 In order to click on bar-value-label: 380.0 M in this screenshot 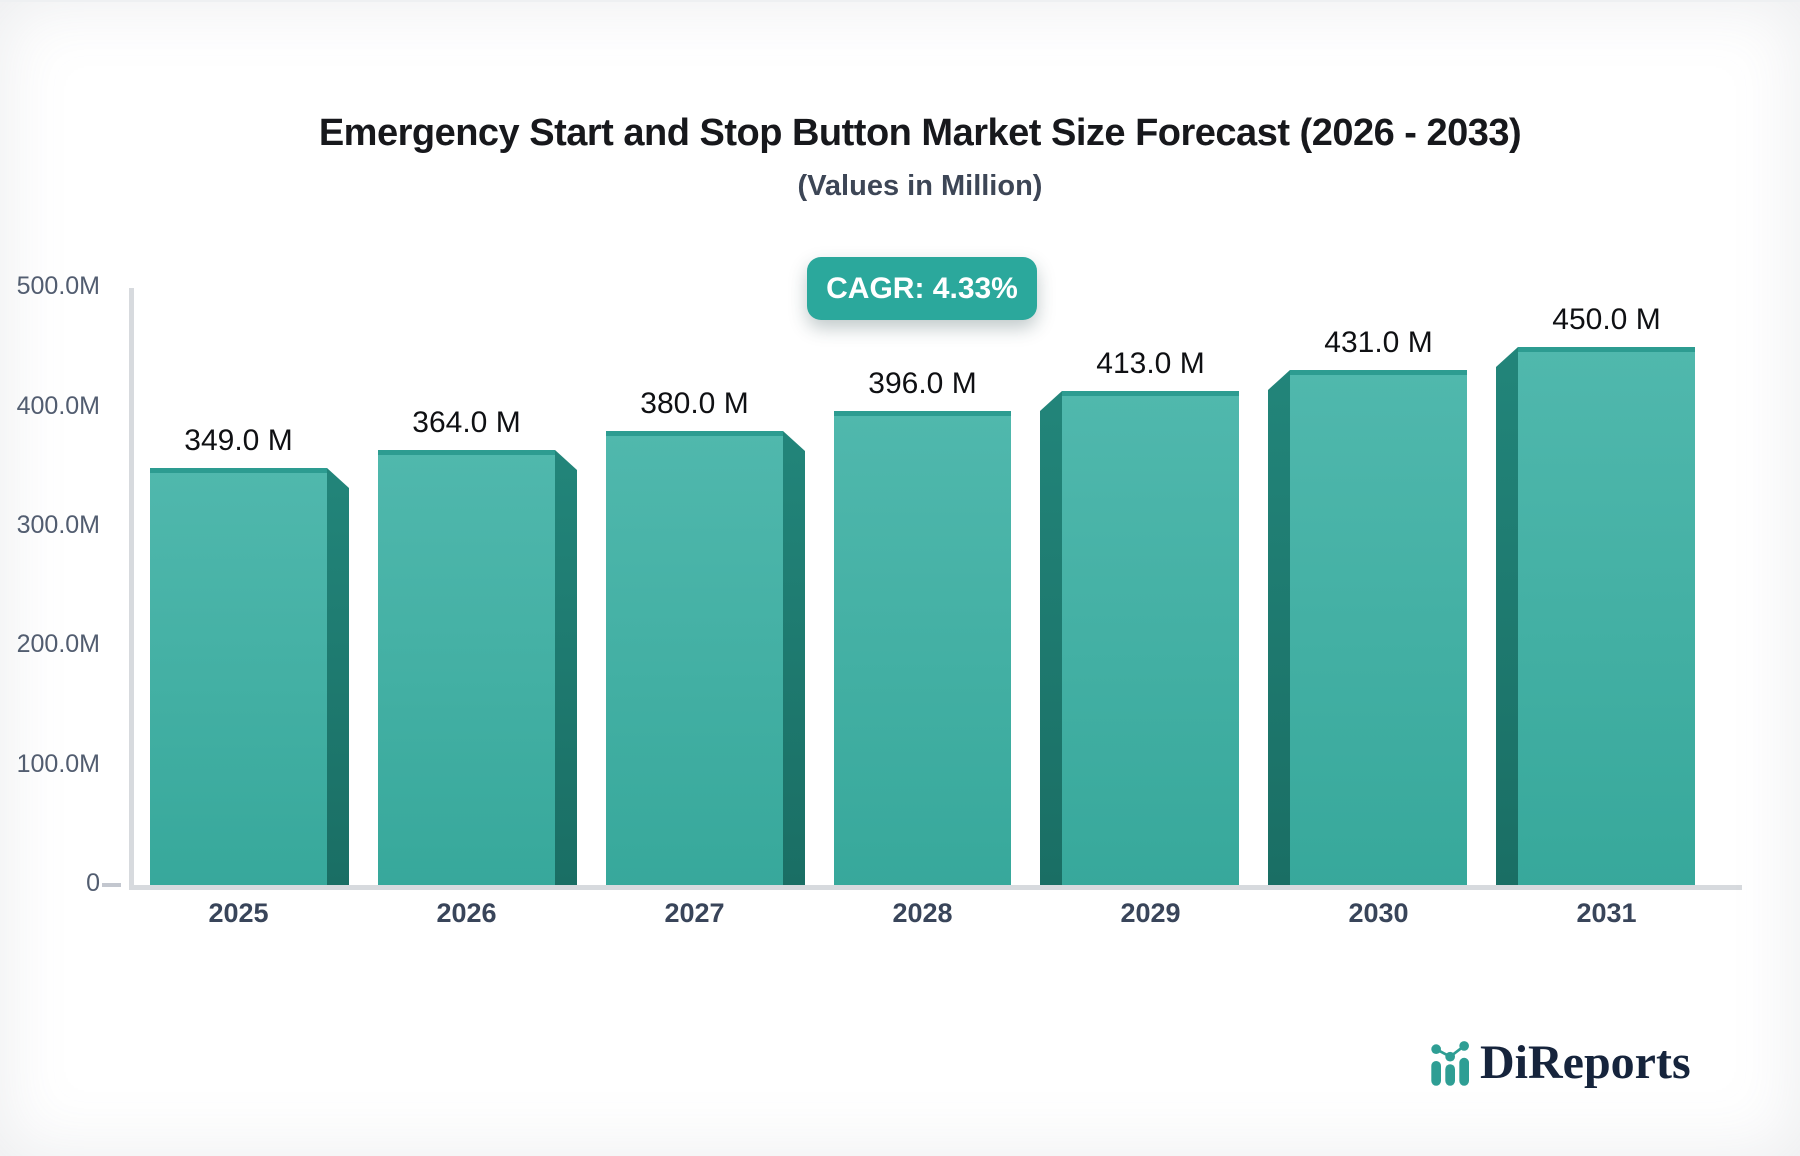, I will do `click(694, 403)`.